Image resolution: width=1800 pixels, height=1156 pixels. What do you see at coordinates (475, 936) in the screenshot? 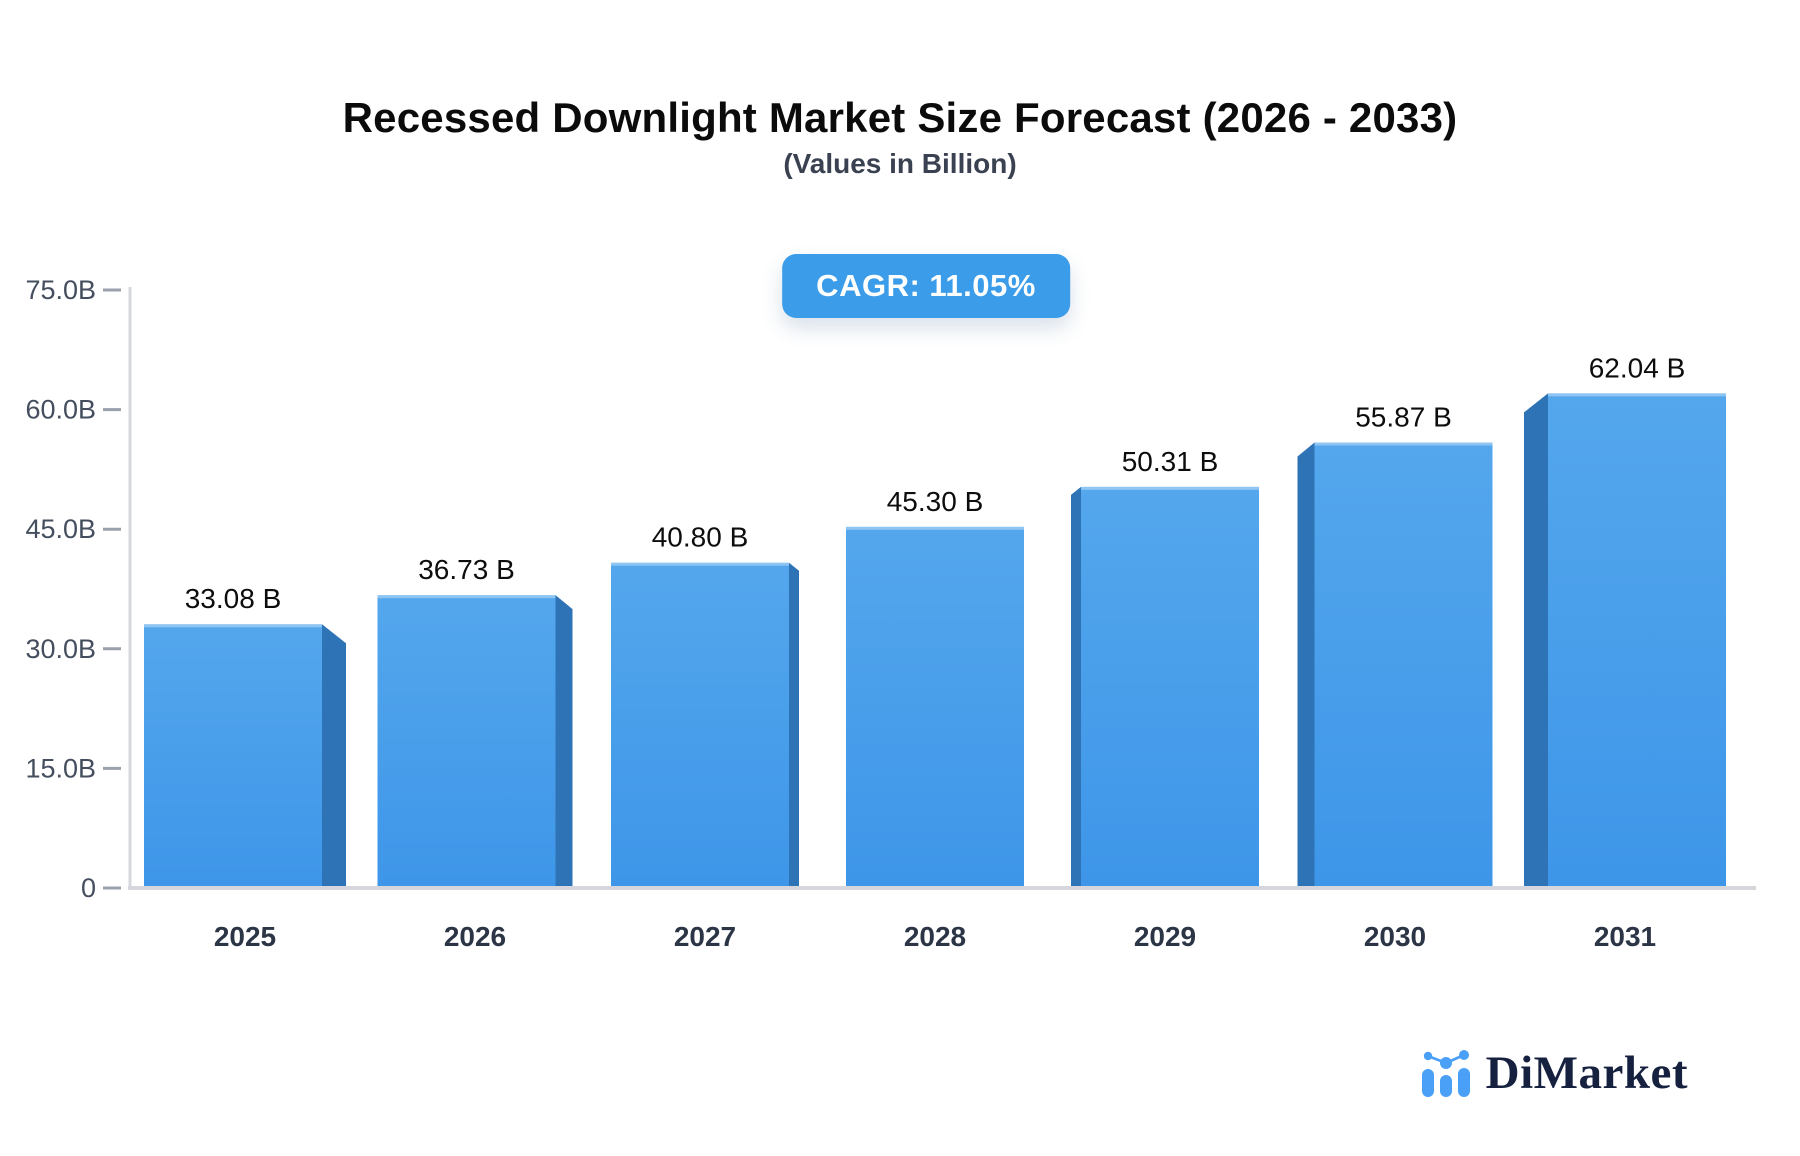
I see `x-axis-label-2026: 2026` at bounding box center [475, 936].